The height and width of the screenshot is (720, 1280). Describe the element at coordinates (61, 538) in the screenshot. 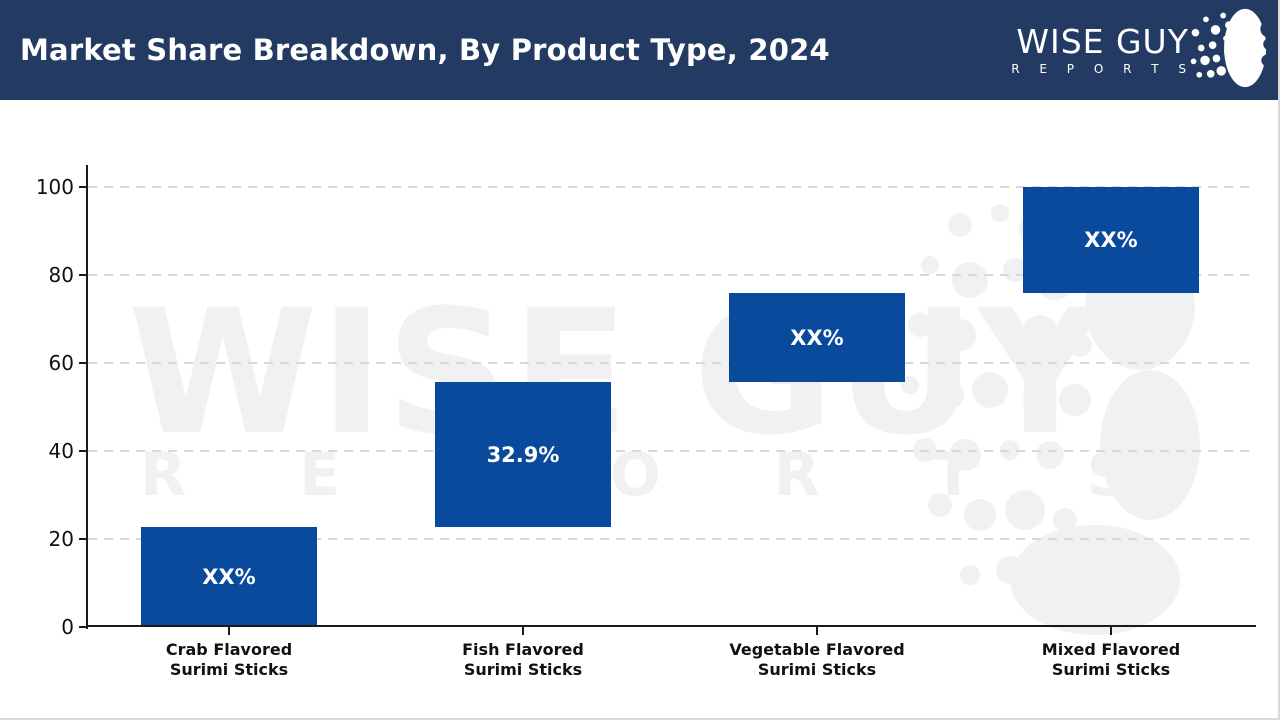

I see `y-tick-label: 20` at that location.